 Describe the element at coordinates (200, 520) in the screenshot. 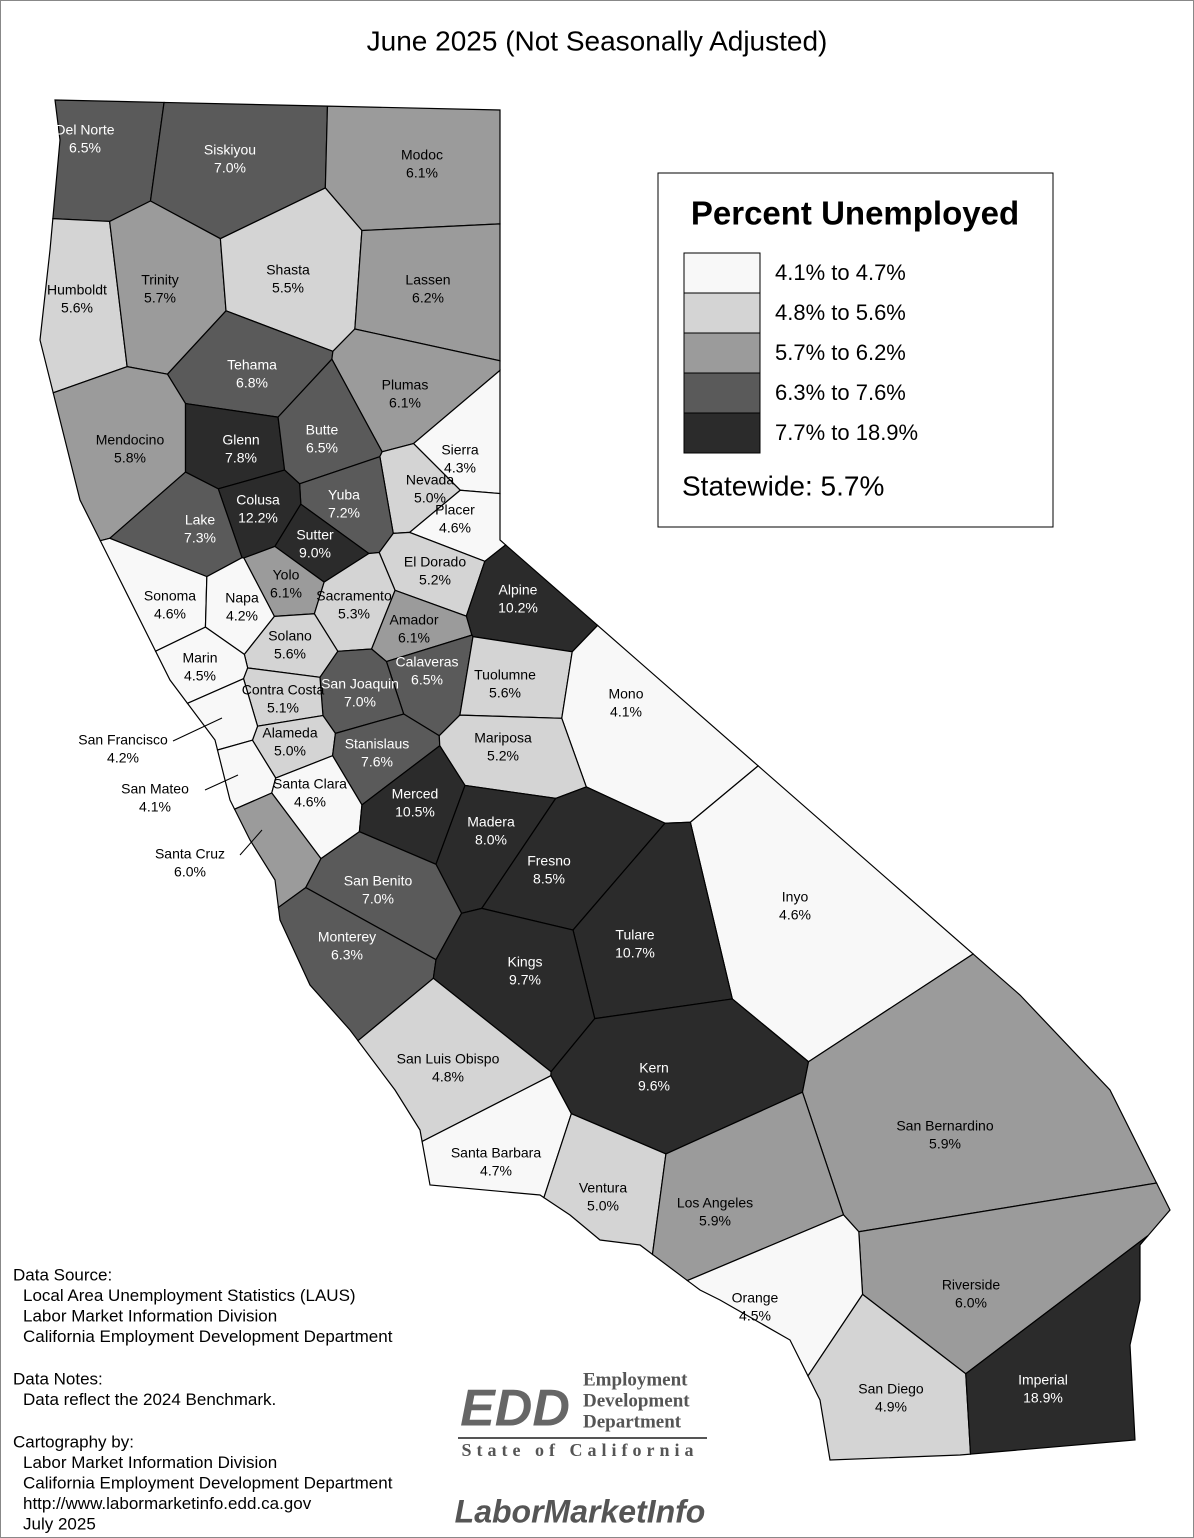

I see `county-name: Lake` at that location.